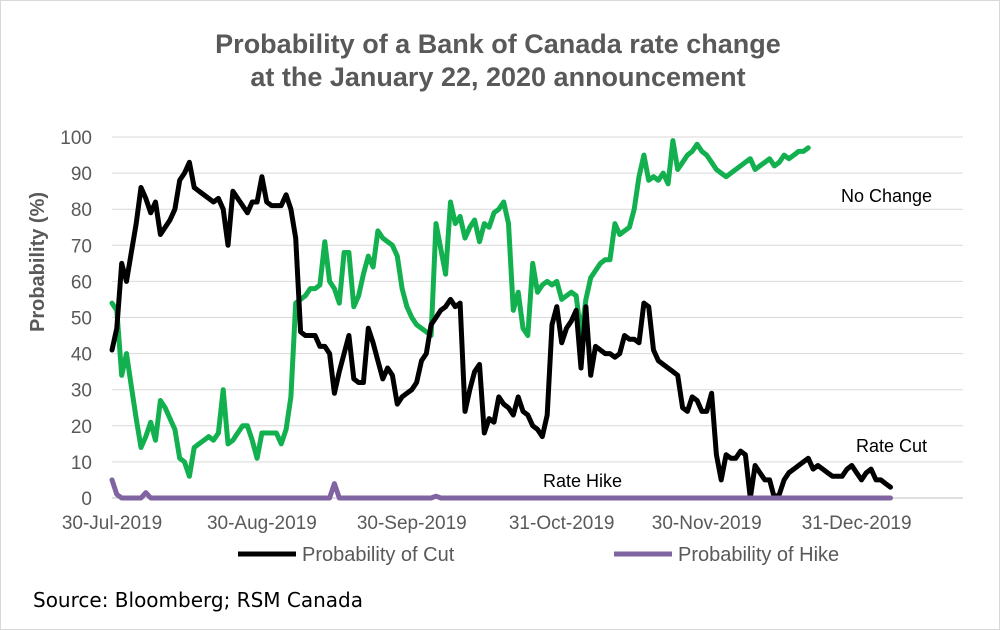 The width and height of the screenshot is (1000, 630). I want to click on chart-title-line-2: at the January 22, 2020 announcement, so click(497, 77).